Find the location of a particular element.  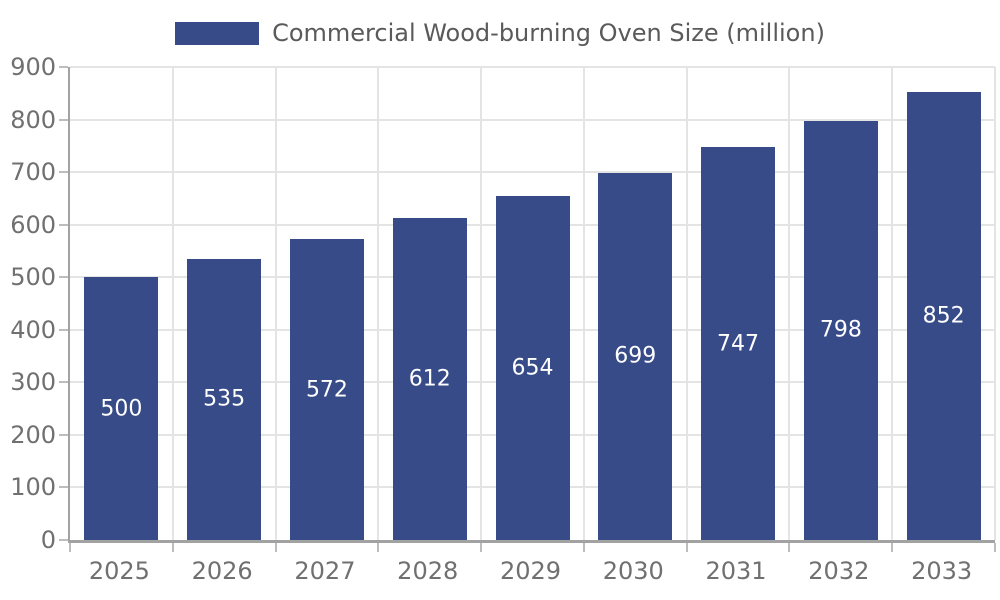

bar-value-label: 747 is located at coordinates (738, 344).